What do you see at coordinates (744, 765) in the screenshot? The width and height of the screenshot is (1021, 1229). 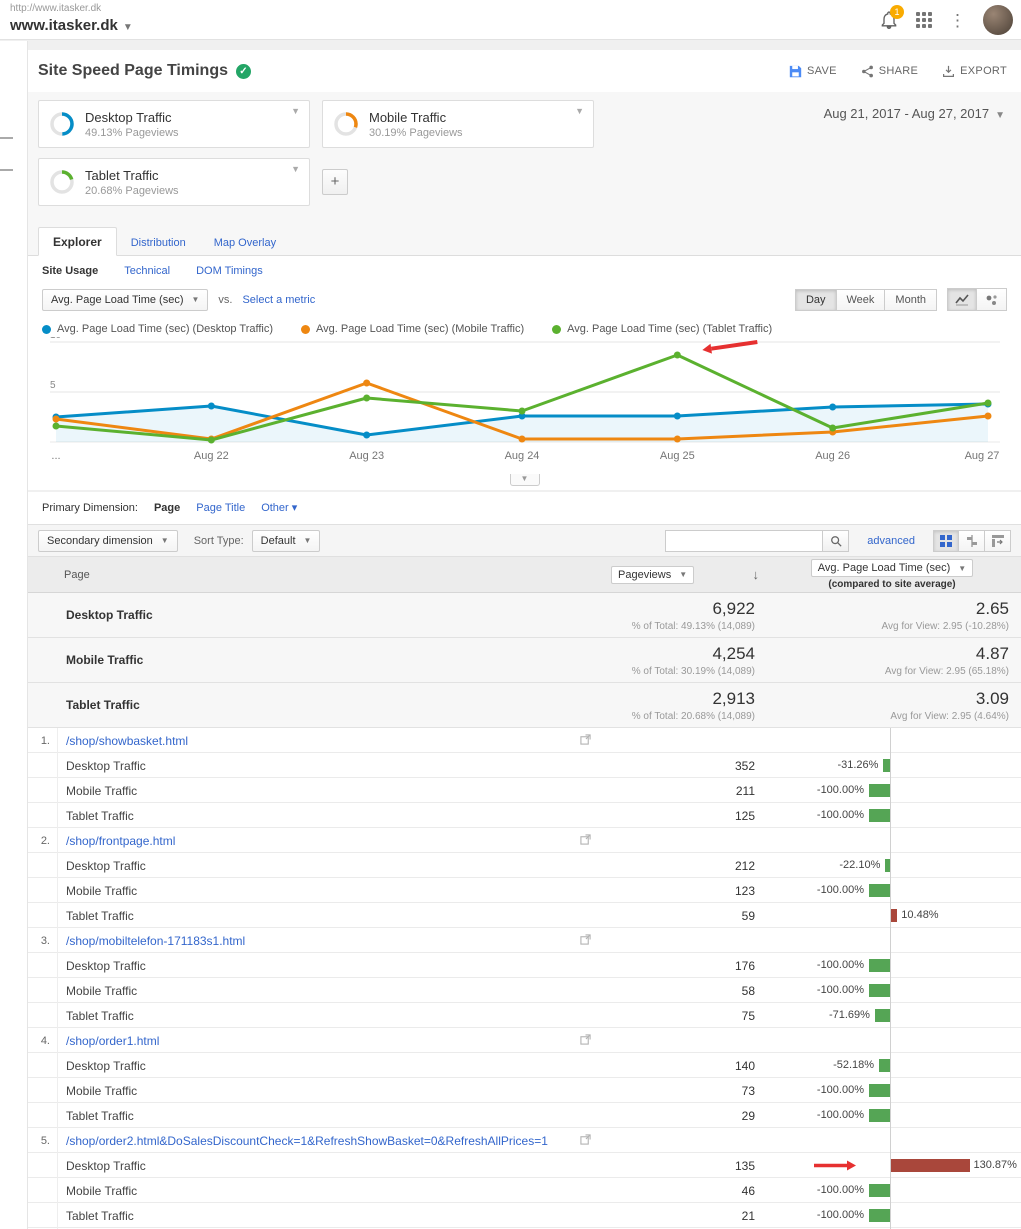 I see `pageviews-value: 352` at bounding box center [744, 765].